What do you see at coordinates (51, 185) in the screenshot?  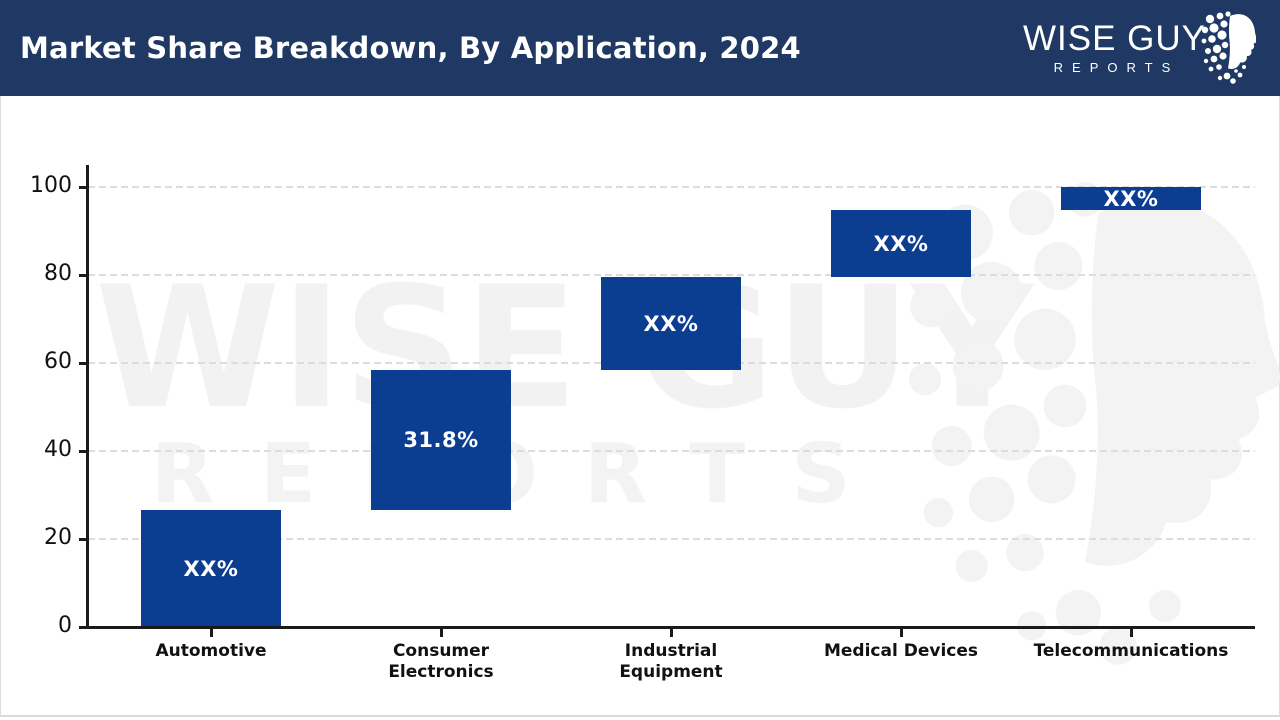 I see `y-tick-label-100: 100` at bounding box center [51, 185].